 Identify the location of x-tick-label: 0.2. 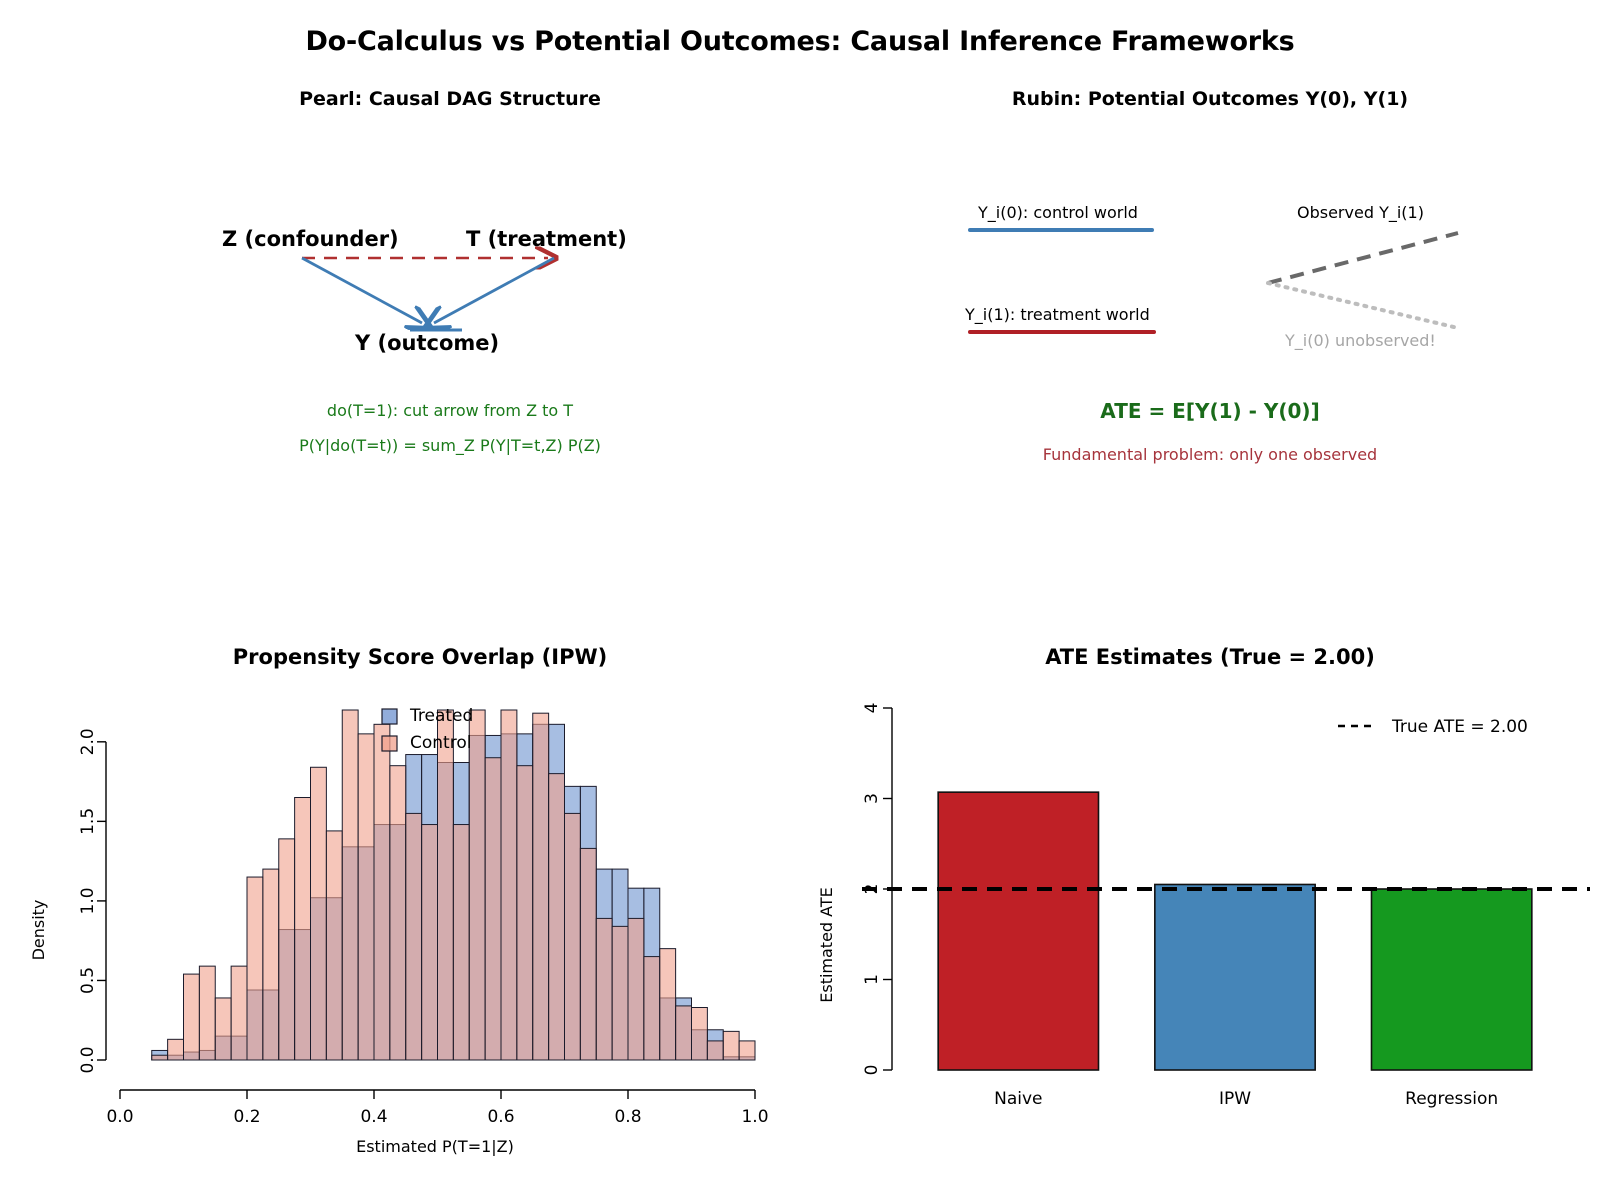
(246, 1117).